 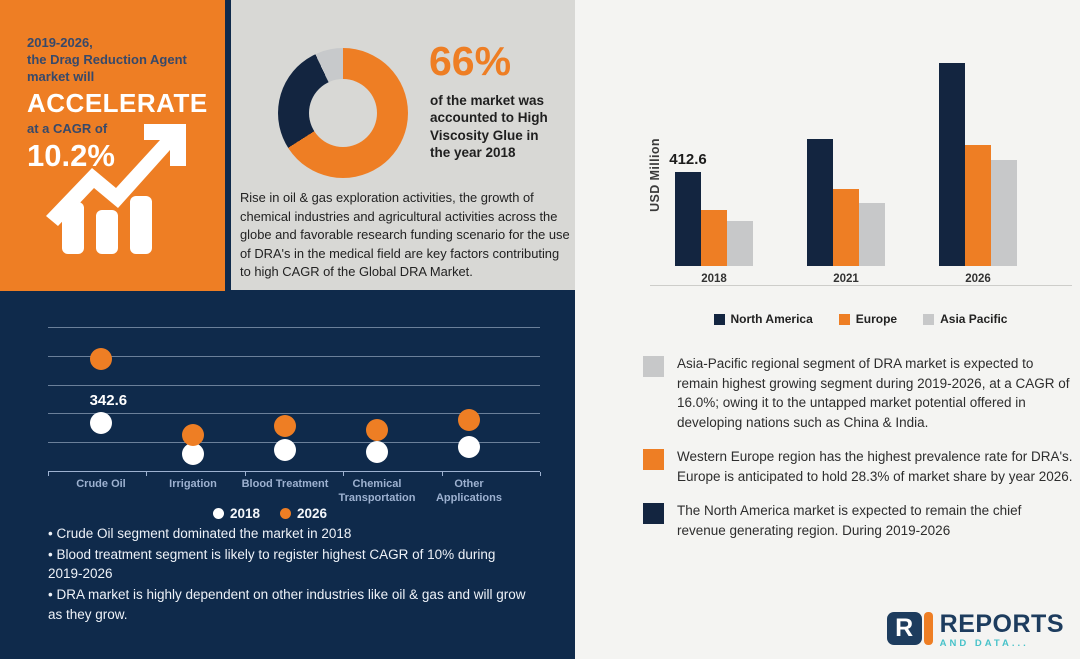 I want to click on donut-chart, so click(x=343, y=113).